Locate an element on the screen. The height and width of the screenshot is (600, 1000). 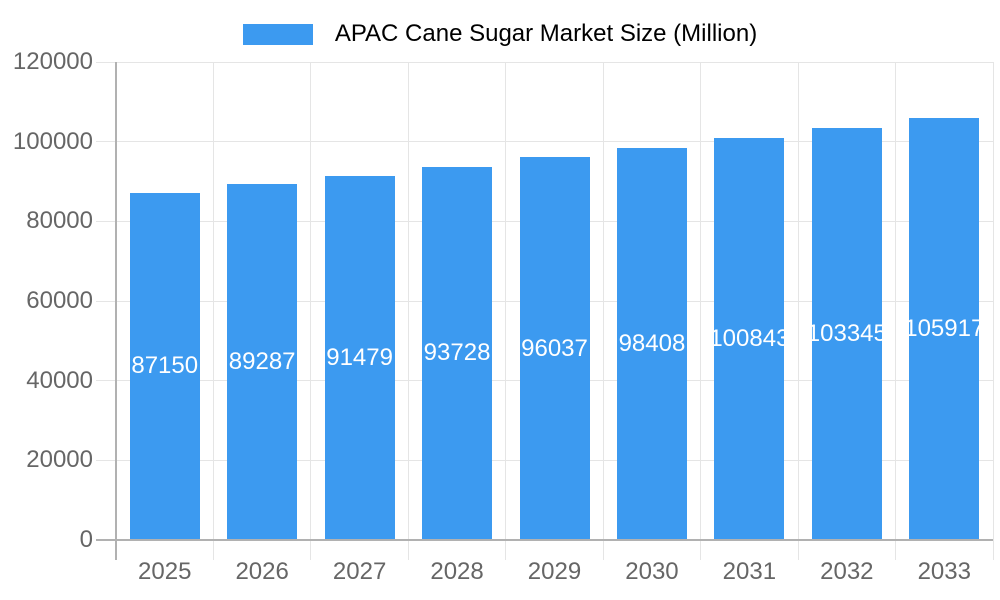
x-axis-tick-label: 2033 is located at coordinates (944, 571).